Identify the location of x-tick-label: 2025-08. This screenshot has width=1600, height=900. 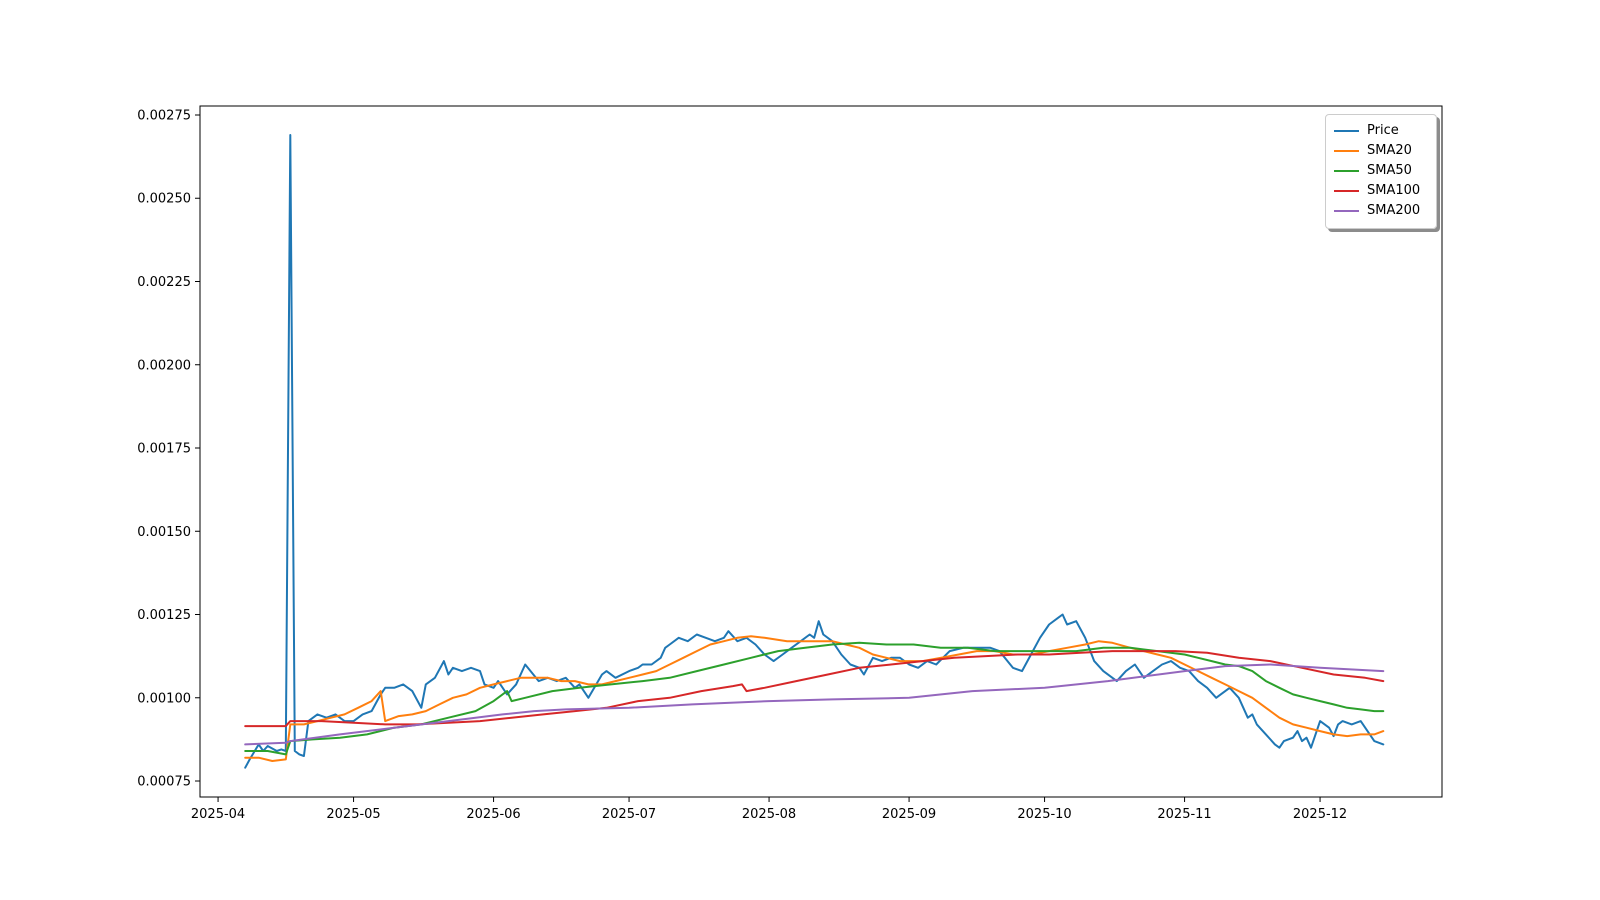
(769, 814).